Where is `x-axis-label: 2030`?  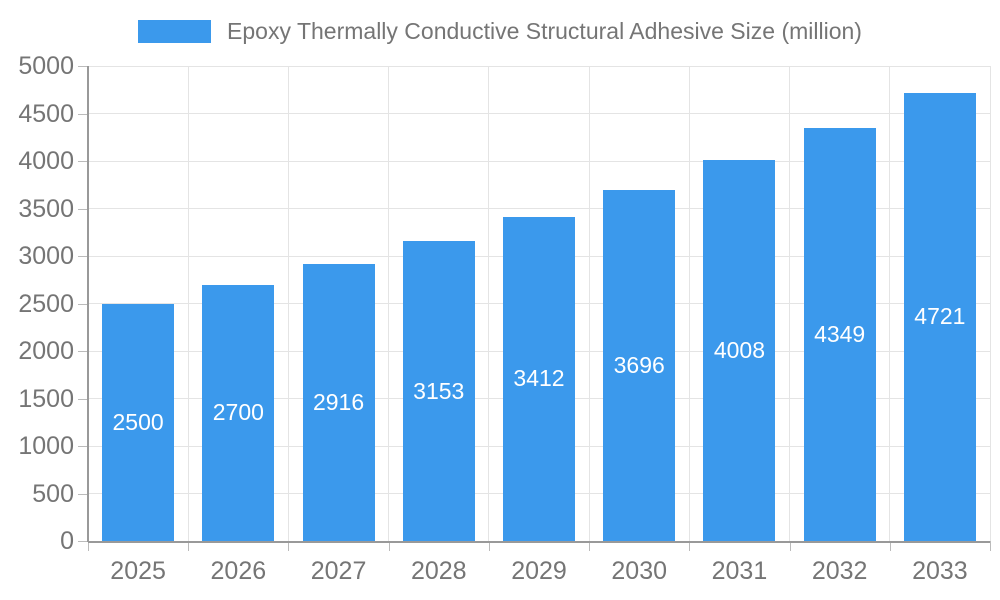
x-axis-label: 2030 is located at coordinates (639, 571).